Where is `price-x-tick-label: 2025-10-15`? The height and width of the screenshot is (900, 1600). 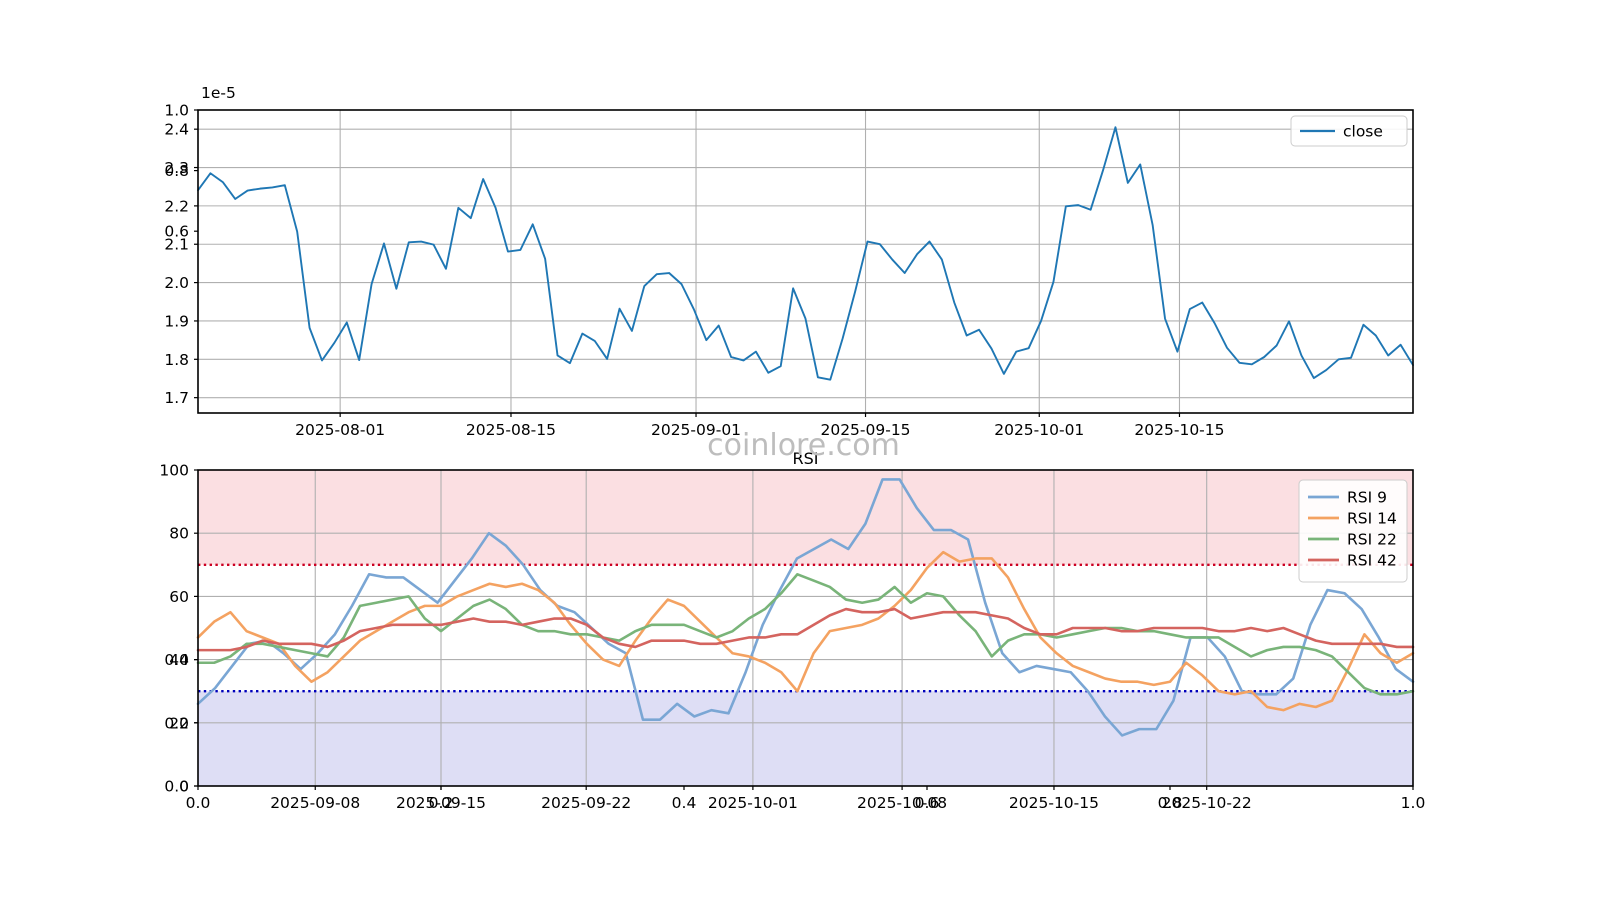
price-x-tick-label: 2025-10-15 is located at coordinates (1179, 430).